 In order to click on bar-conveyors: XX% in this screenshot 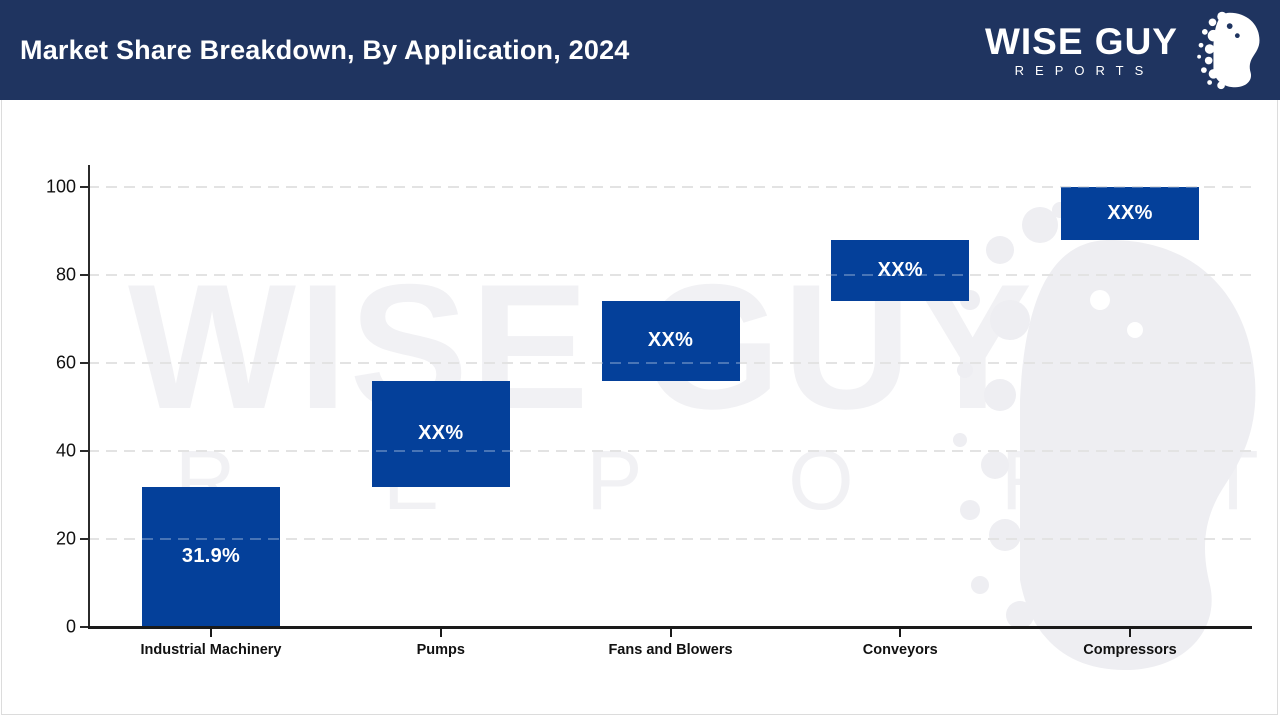, I will do `click(900, 270)`.